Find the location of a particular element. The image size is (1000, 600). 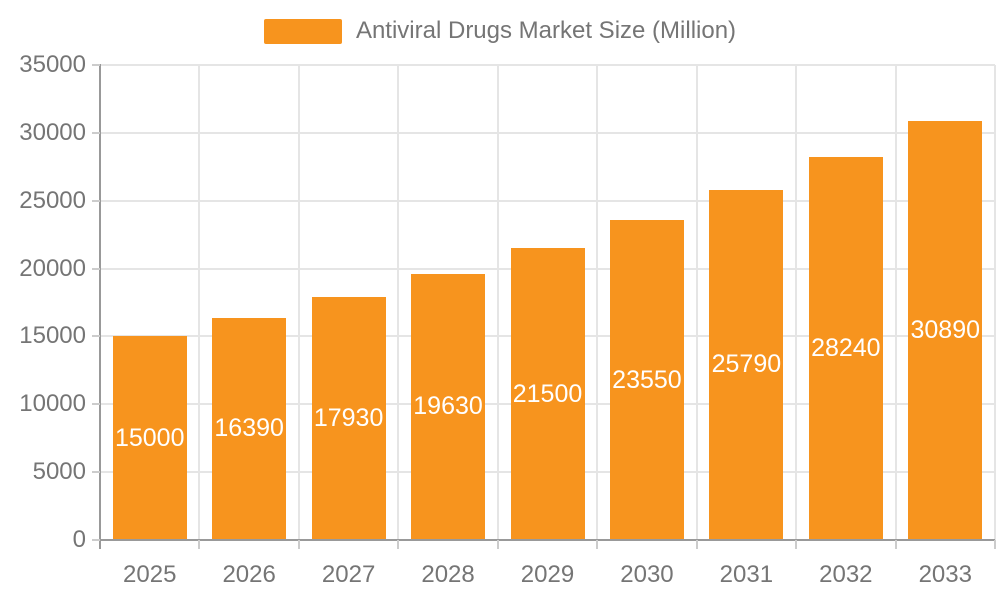

legend: Antiviral Drugs Market Size (Million) is located at coordinates (500, 31).